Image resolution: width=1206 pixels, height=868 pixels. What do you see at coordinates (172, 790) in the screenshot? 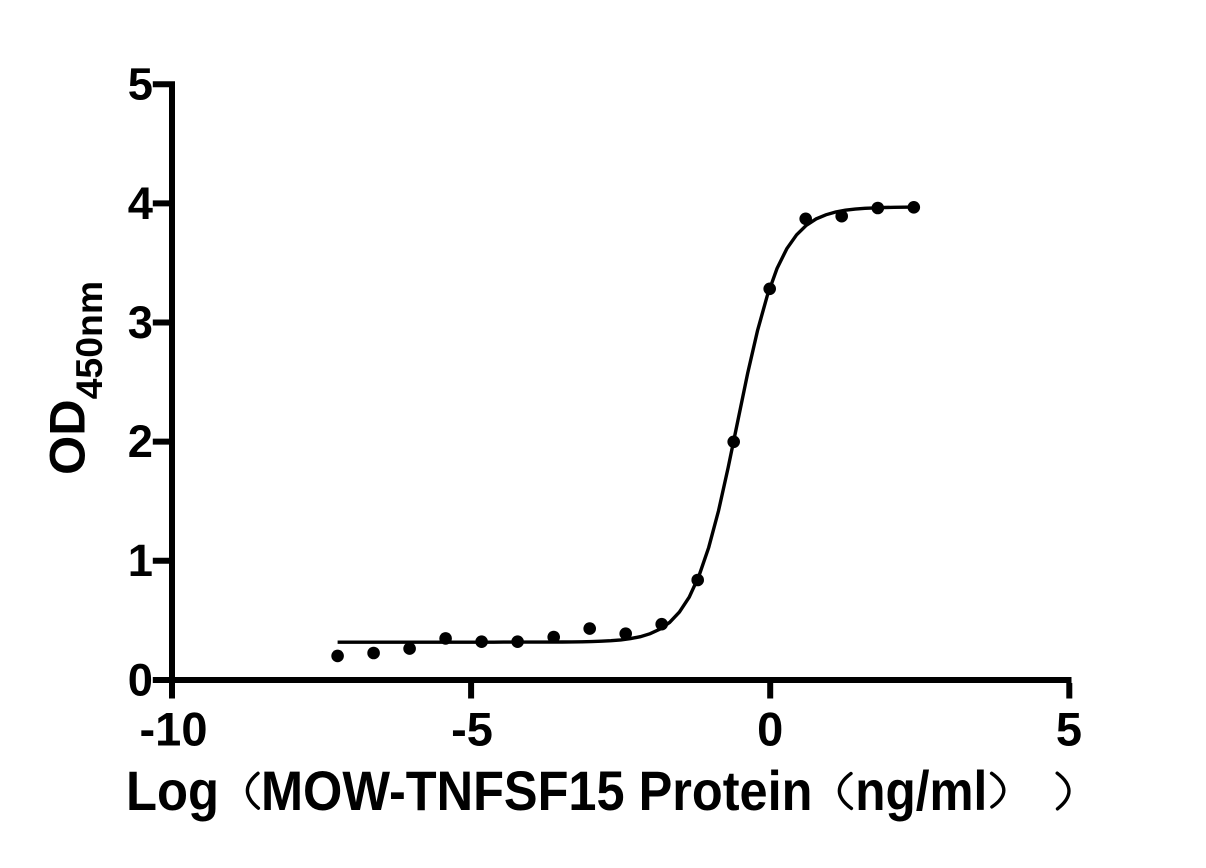
I see `svg-text: Log` at bounding box center [172, 790].